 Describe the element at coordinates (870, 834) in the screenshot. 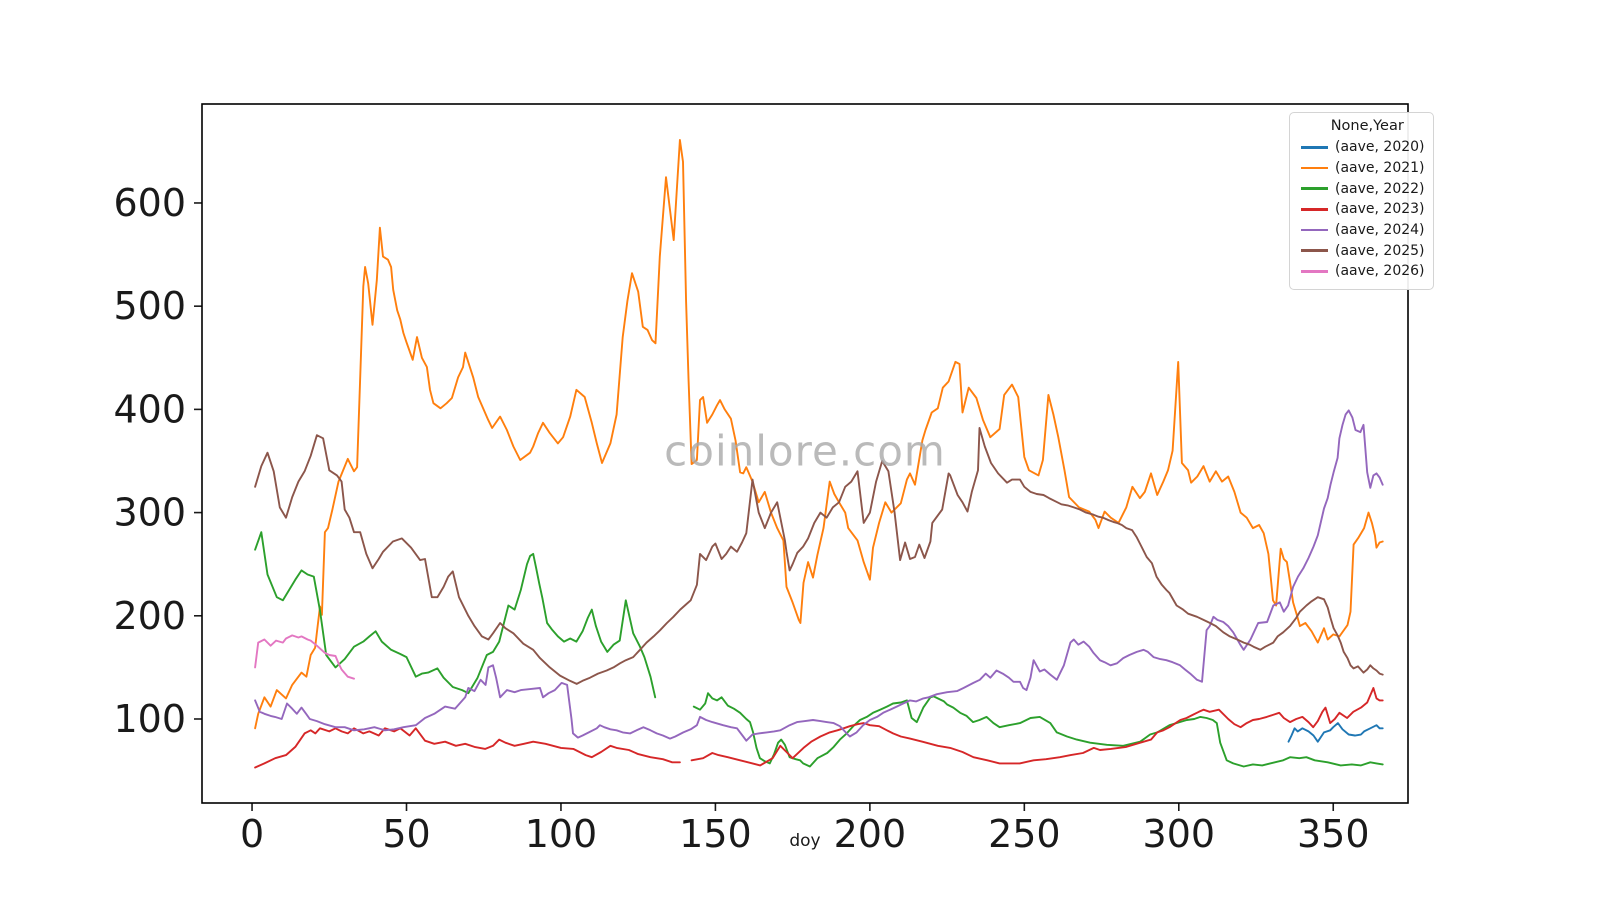

I see `x-tick-label: 200` at that location.